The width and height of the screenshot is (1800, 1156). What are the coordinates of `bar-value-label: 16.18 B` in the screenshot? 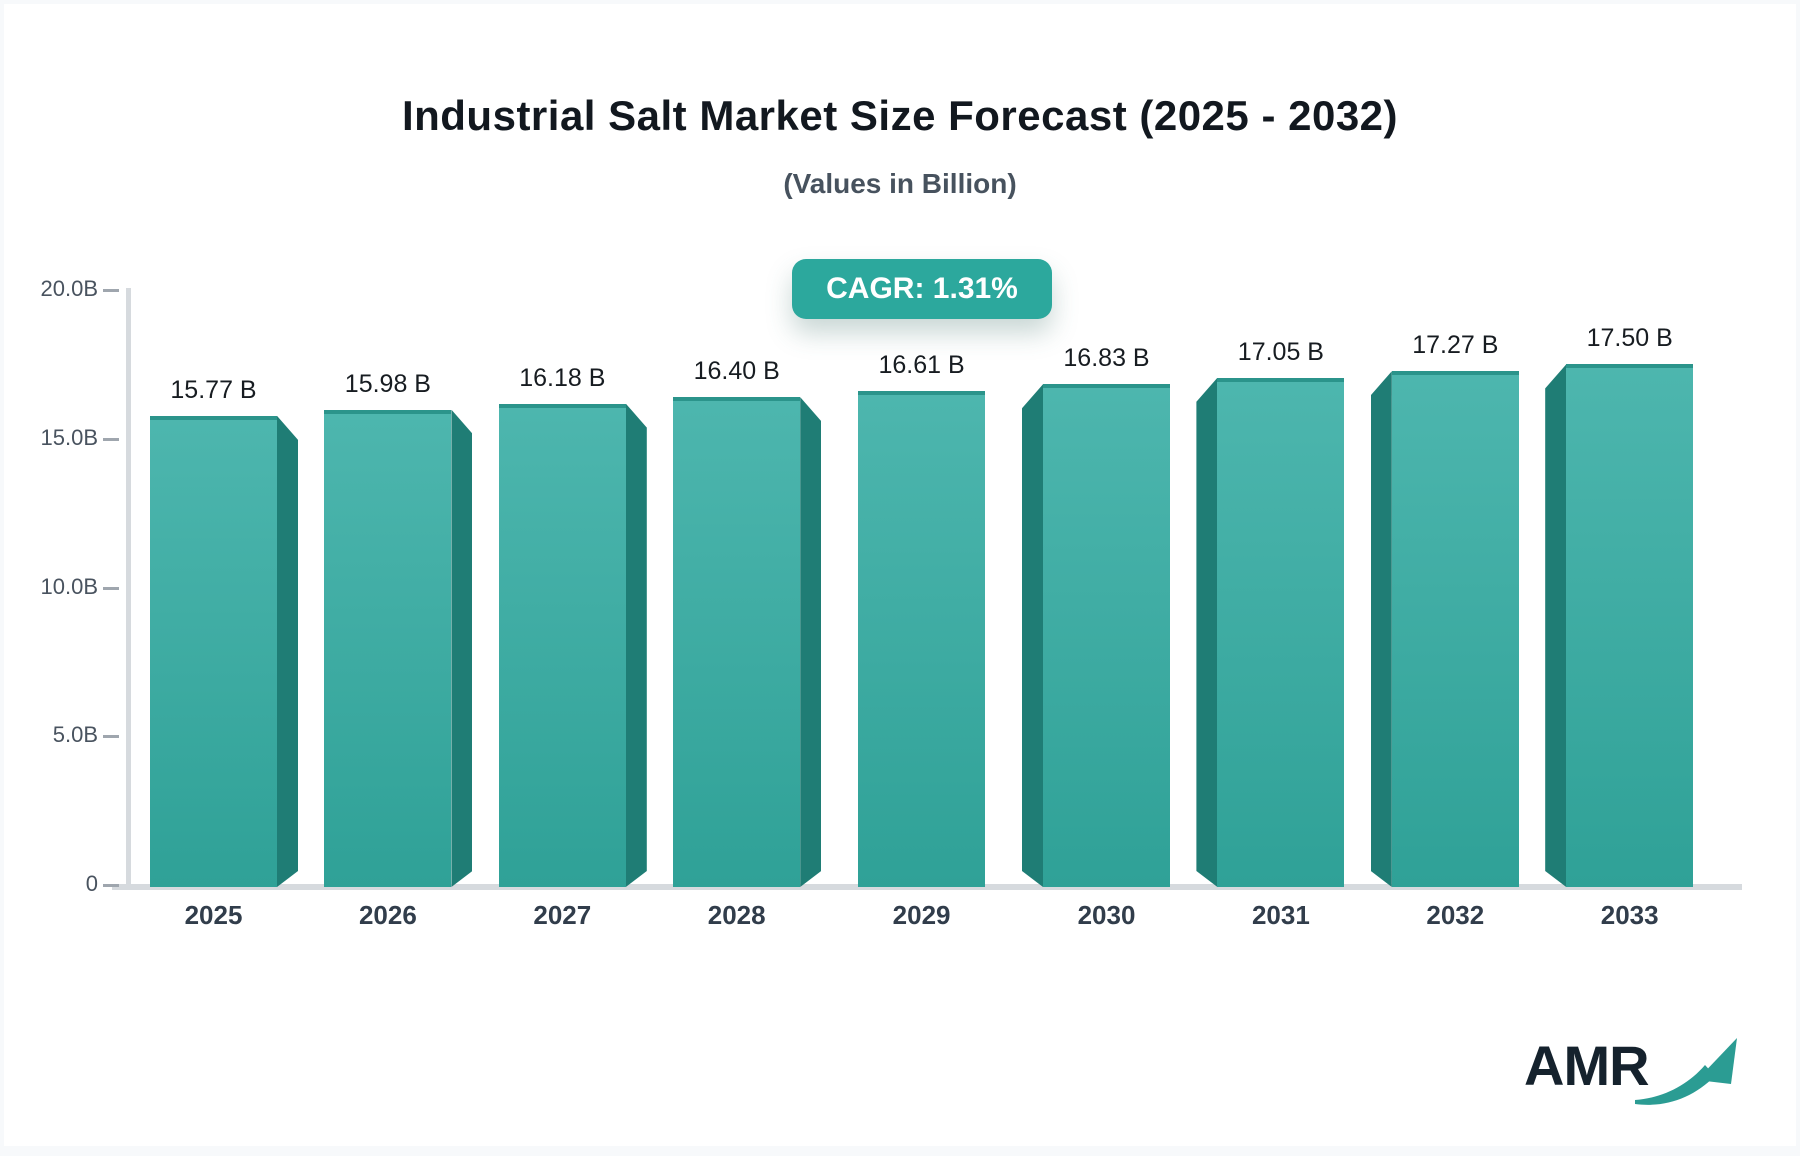 It's located at (562, 377).